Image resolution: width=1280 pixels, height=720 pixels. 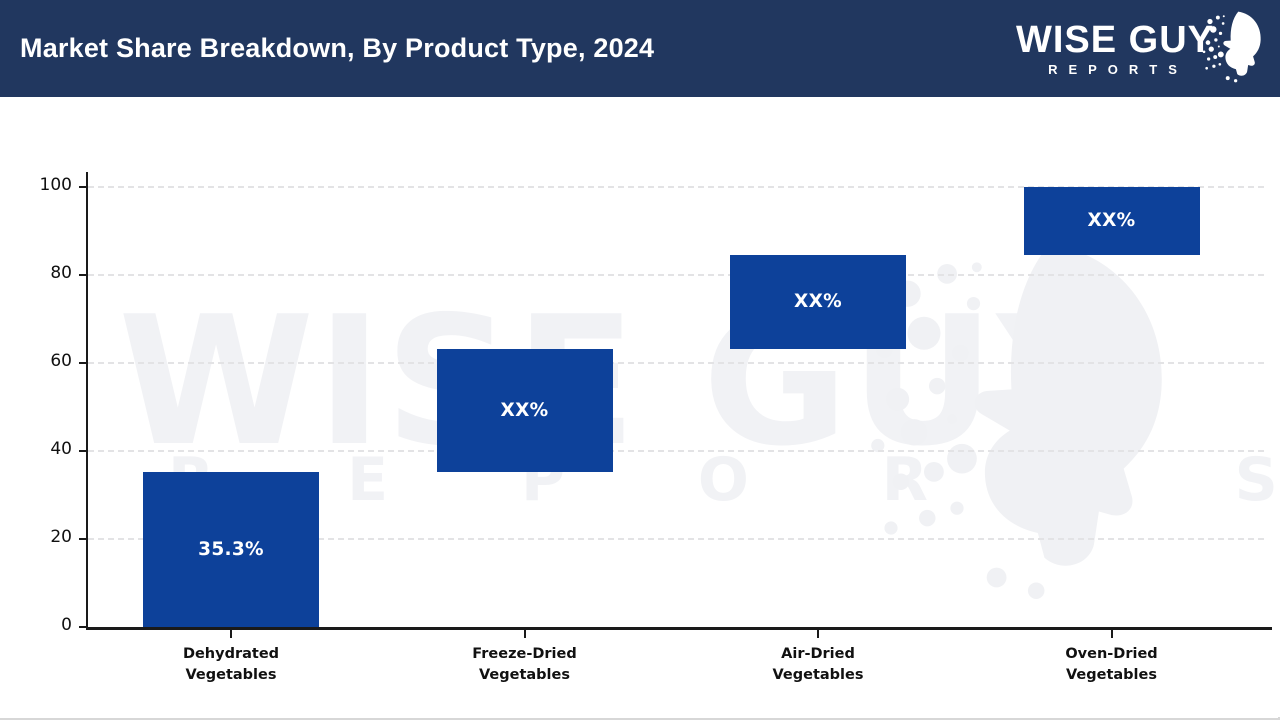 What do you see at coordinates (87, 400) in the screenshot?
I see `y-axis-line` at bounding box center [87, 400].